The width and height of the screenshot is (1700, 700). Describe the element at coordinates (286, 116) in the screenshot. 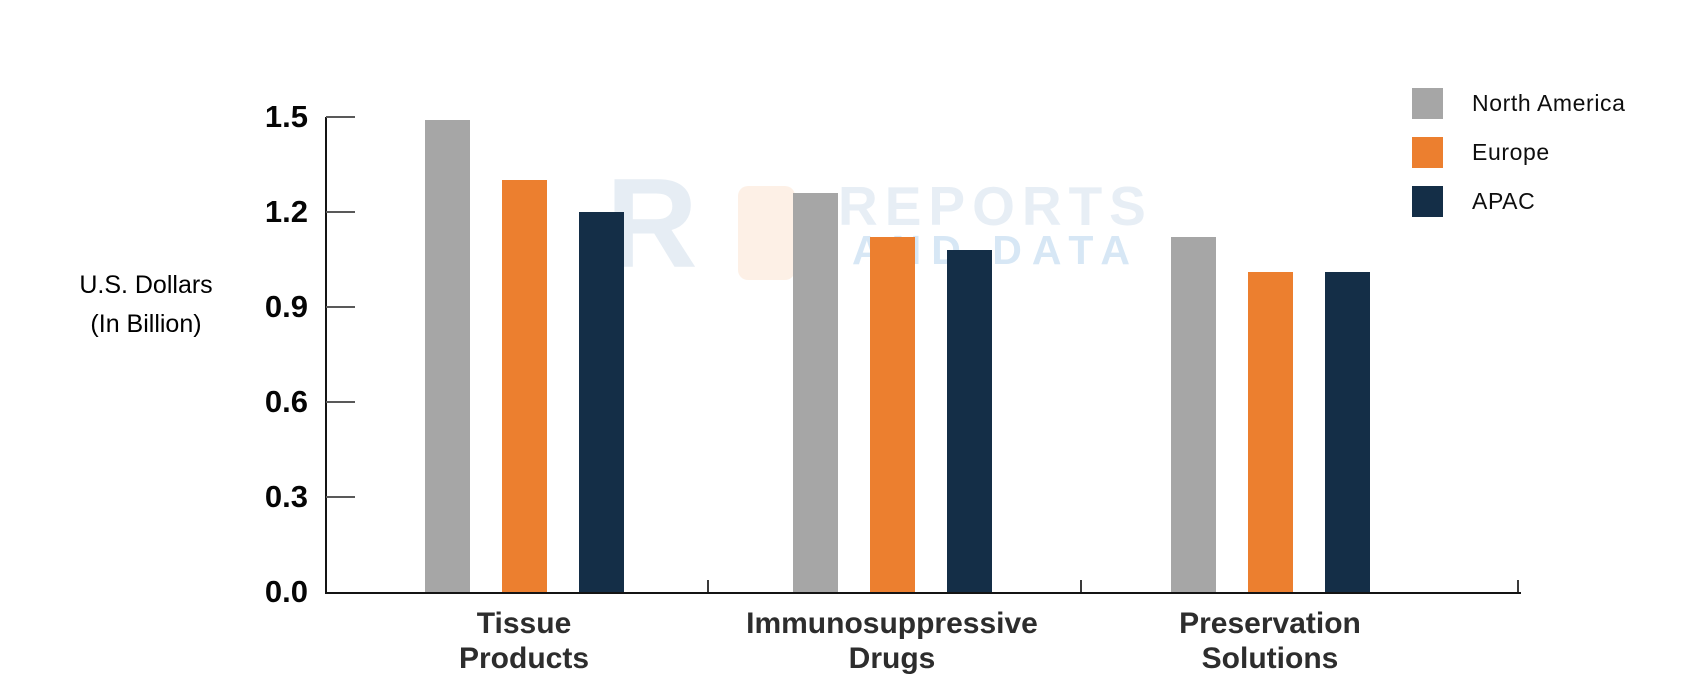

I see `y-tick-label-1.5: 1.5` at that location.